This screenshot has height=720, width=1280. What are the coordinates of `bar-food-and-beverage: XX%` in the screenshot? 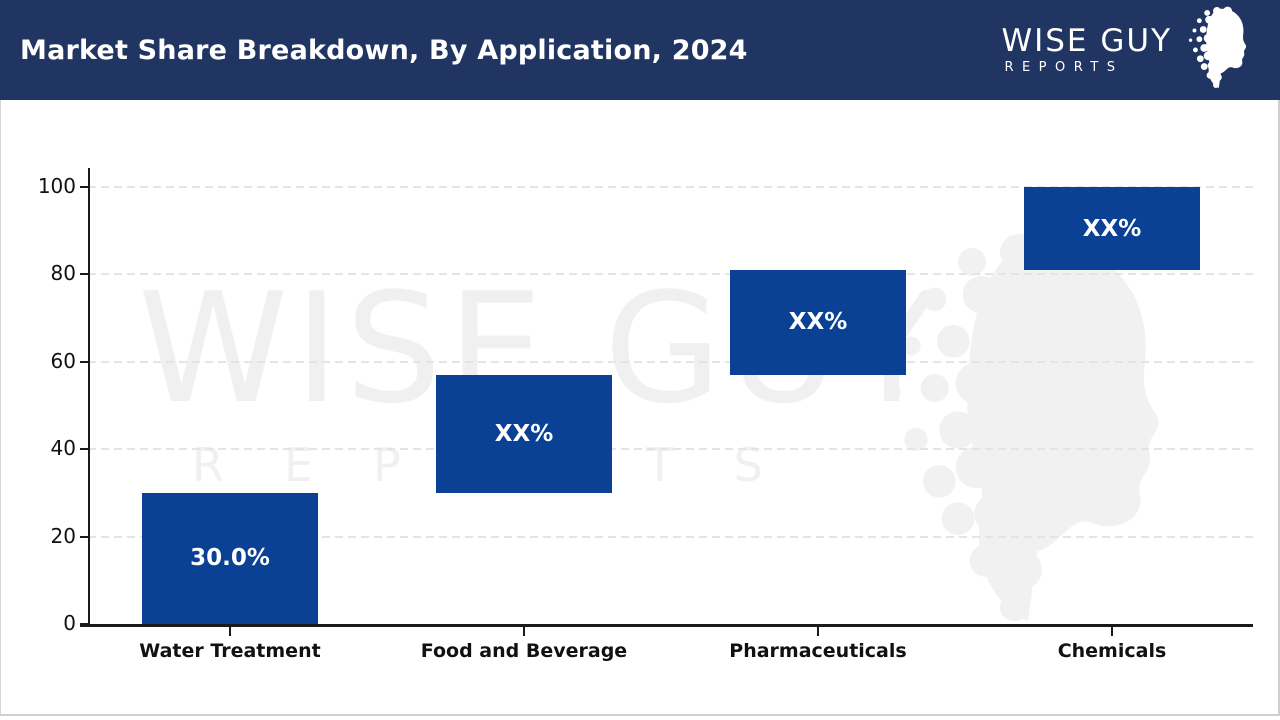 It's located at (524, 433).